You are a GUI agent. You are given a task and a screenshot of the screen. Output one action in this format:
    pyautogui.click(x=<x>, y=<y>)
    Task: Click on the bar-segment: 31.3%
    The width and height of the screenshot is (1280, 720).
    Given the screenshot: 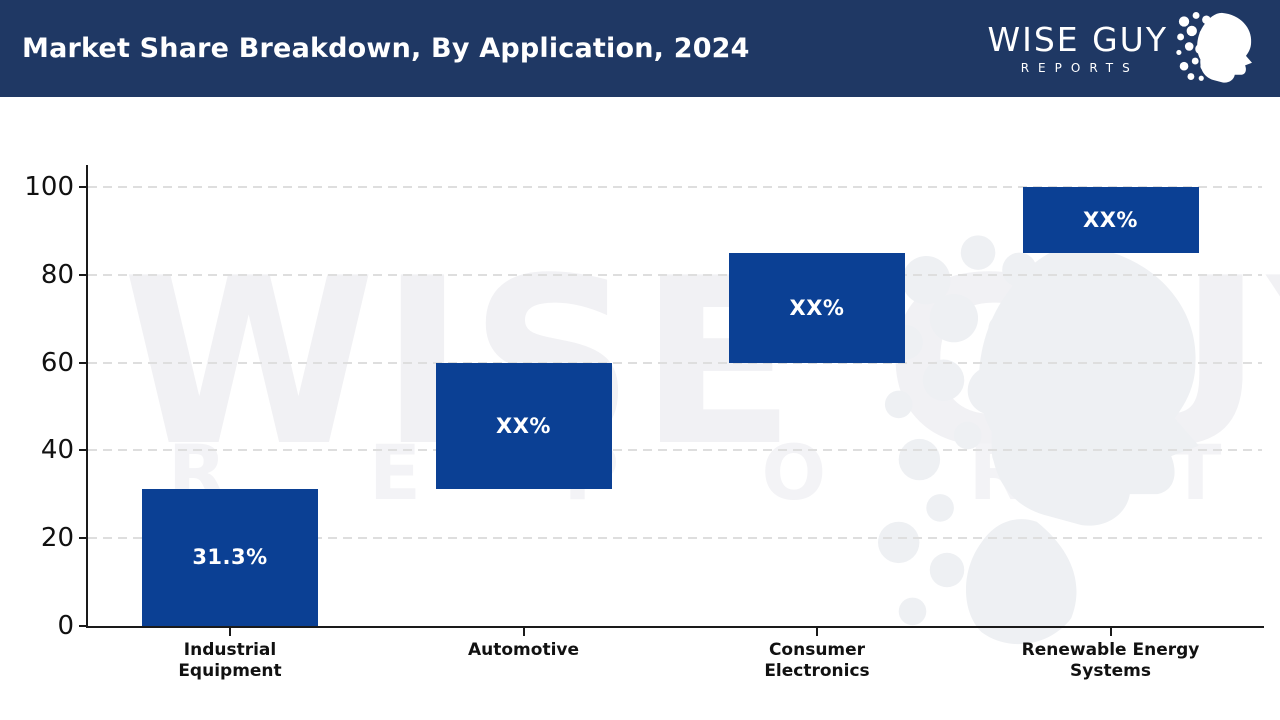 What is the action you would take?
    pyautogui.click(x=230, y=557)
    